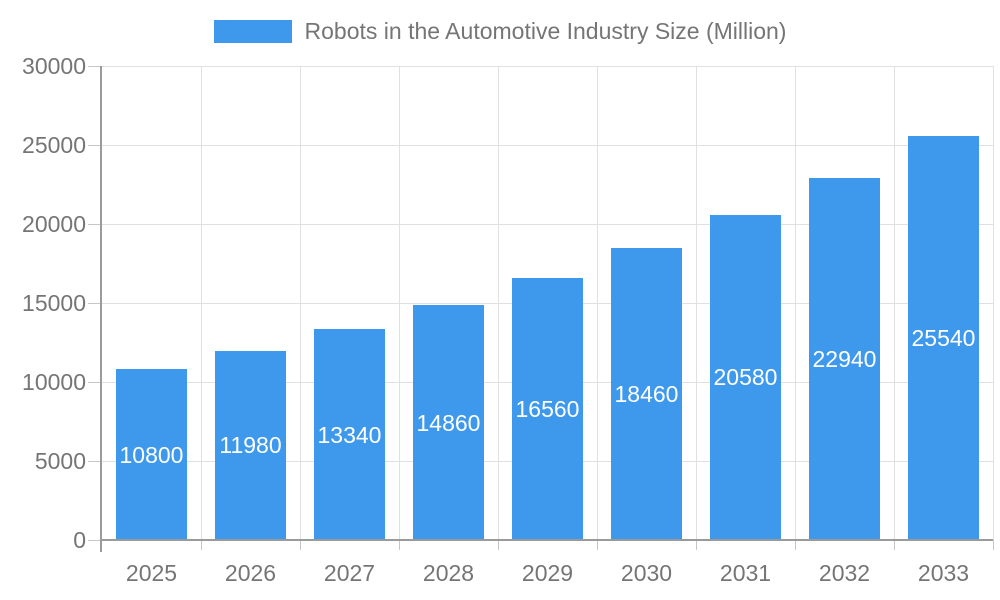 This screenshot has width=1000, height=600. What do you see at coordinates (844, 573) in the screenshot?
I see `x-axis-label: 2032` at bounding box center [844, 573].